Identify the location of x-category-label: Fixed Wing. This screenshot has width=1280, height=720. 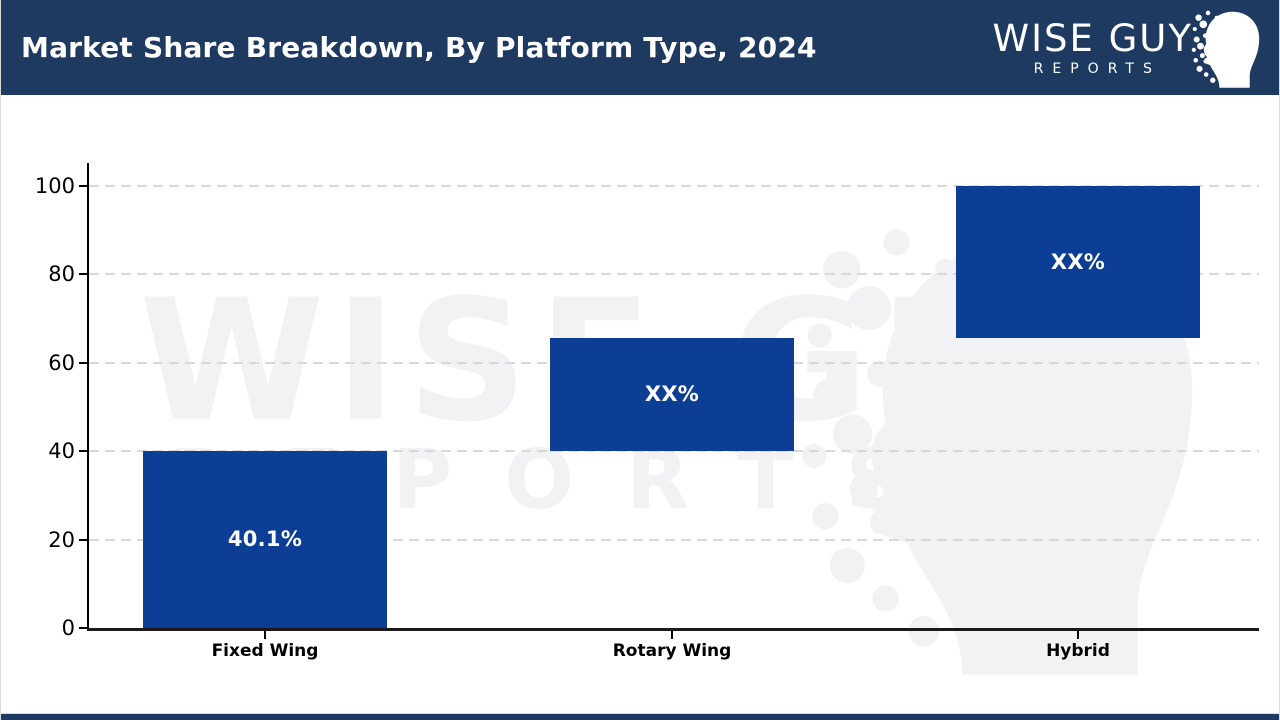
(265, 651).